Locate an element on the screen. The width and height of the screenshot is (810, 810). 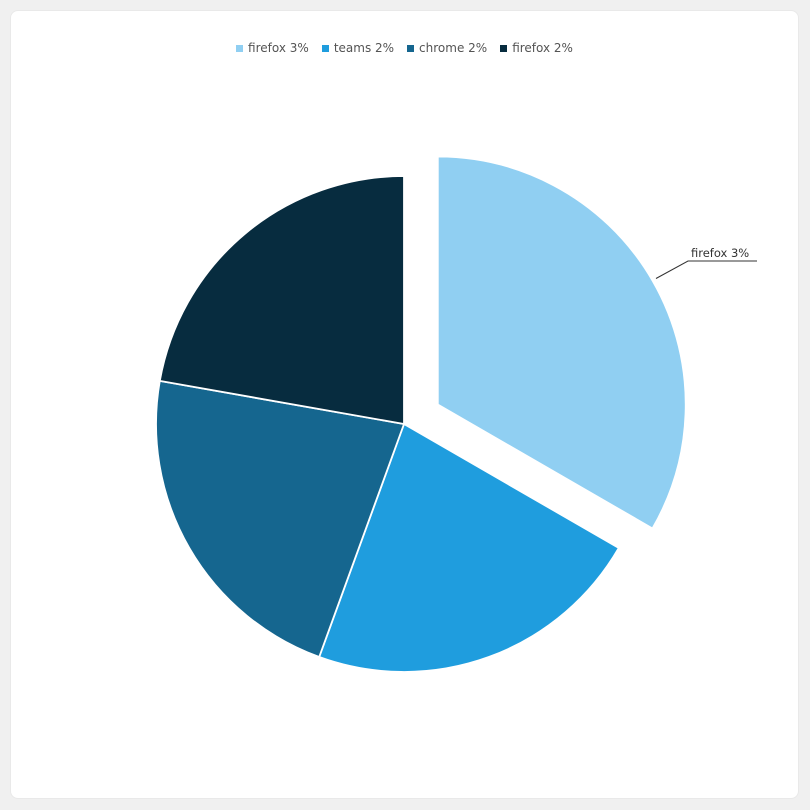
slice-annotation-label: firefox 3% is located at coordinates (720, 253).